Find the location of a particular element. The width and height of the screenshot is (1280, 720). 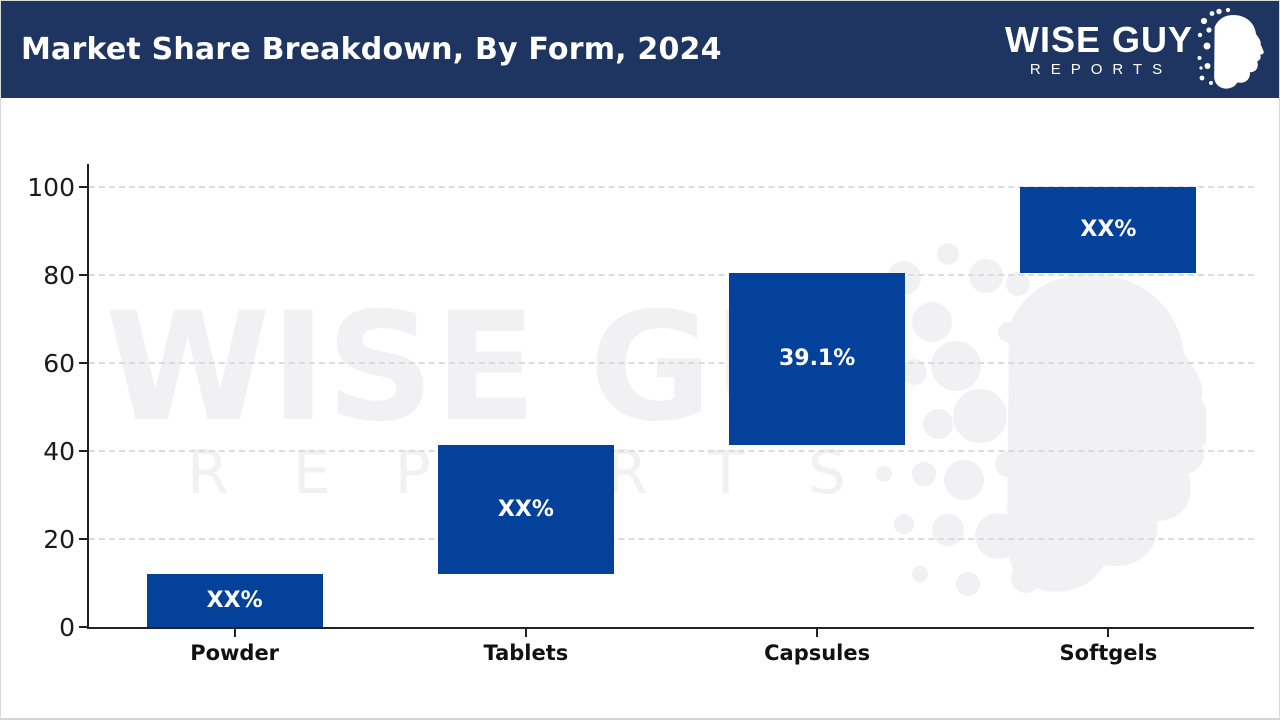

watermark-wordmark: WISE GU is located at coordinates (469, 368).